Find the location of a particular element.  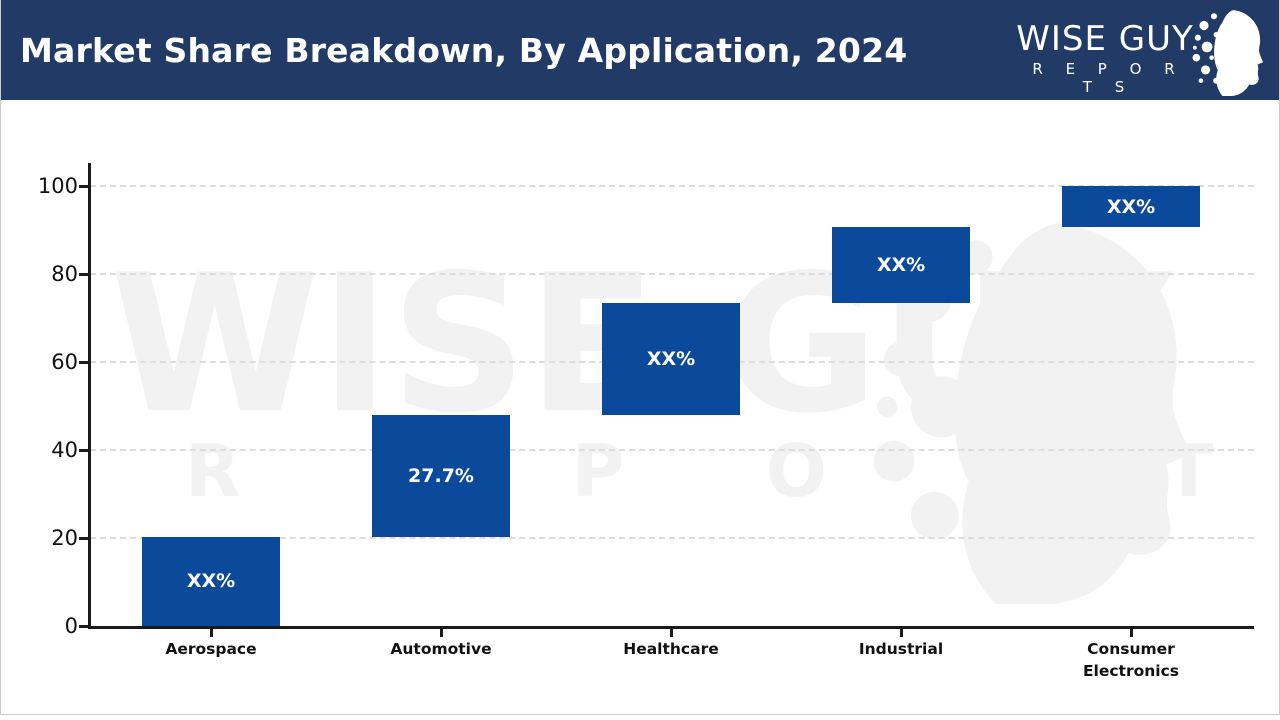

x-axis-category-label: Healthcare is located at coordinates (671, 649).